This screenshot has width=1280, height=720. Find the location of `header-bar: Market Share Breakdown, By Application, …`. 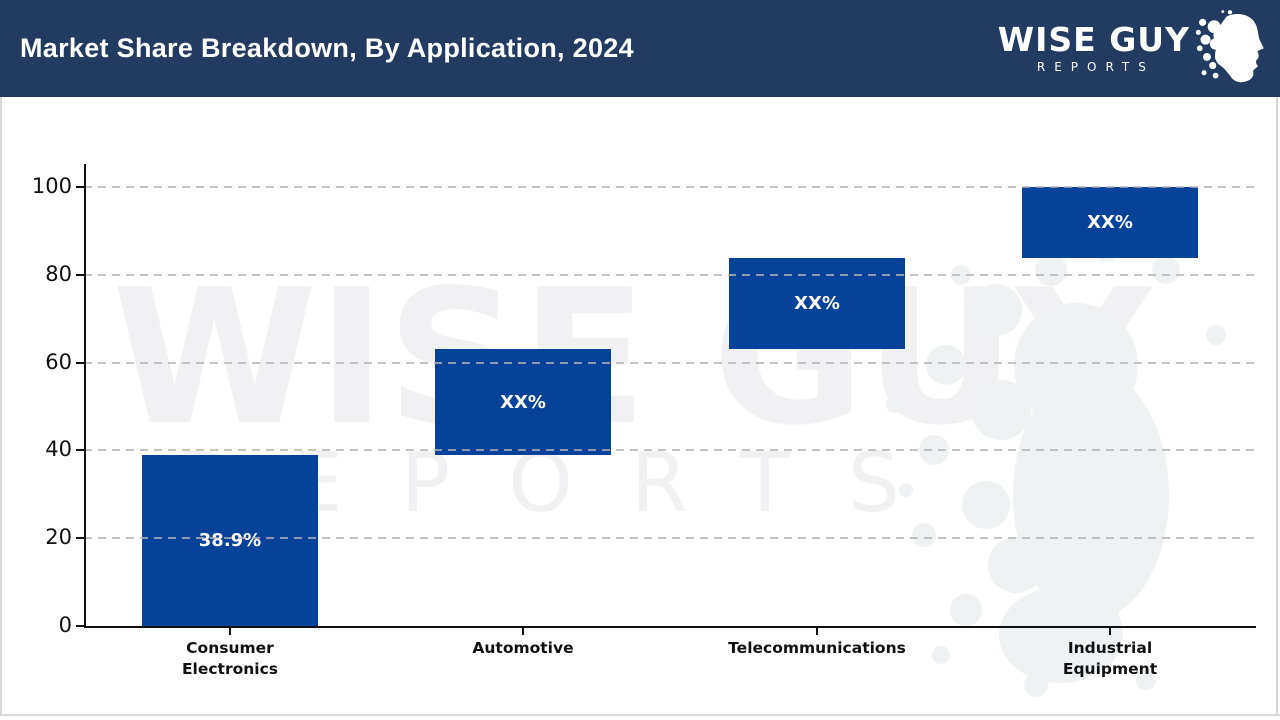

header-bar: Market Share Breakdown, By Application, … is located at coordinates (640, 48).